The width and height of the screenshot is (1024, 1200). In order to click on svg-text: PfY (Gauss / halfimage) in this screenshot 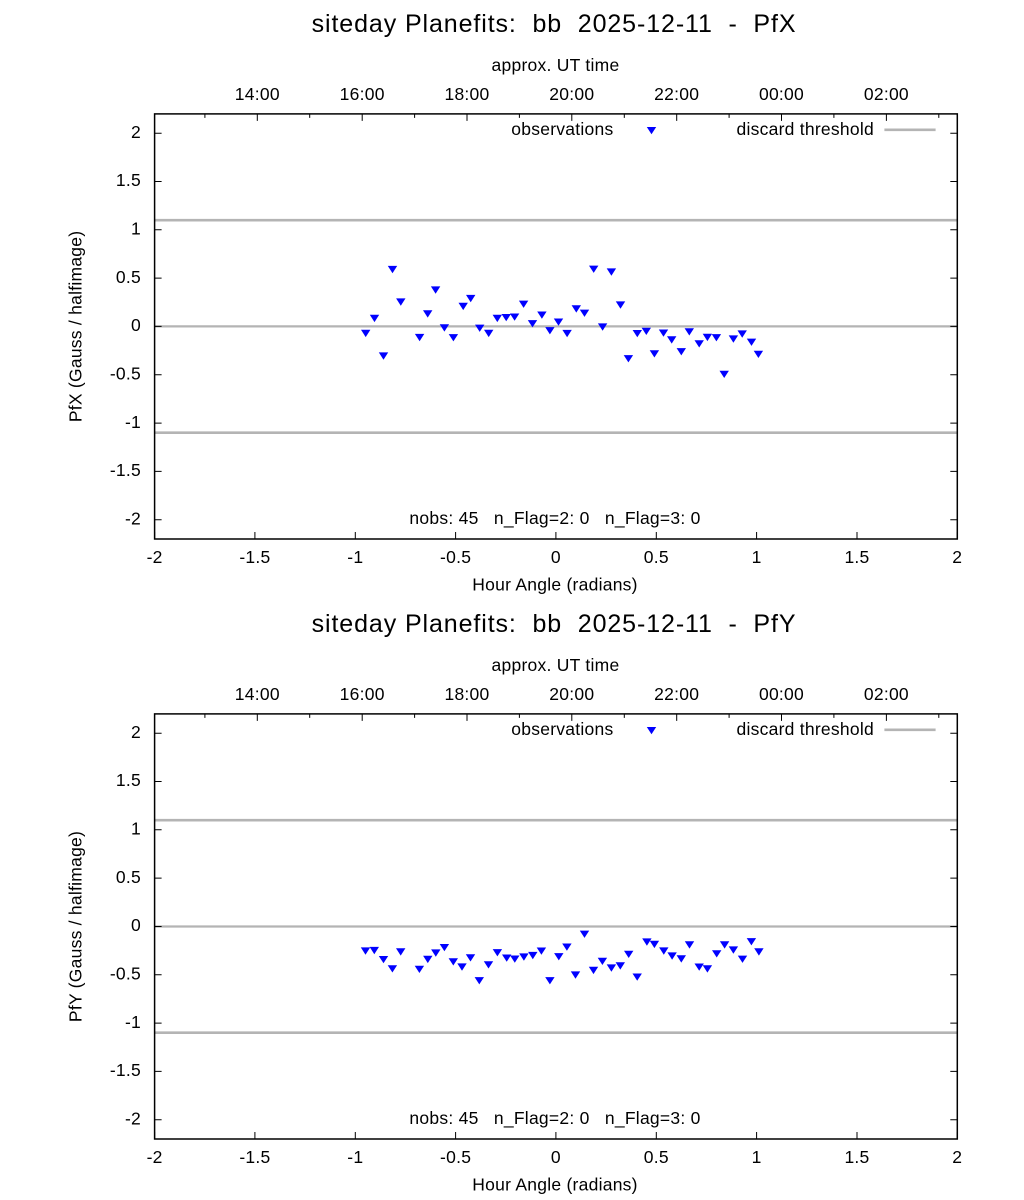, I will do `click(76, 926)`.